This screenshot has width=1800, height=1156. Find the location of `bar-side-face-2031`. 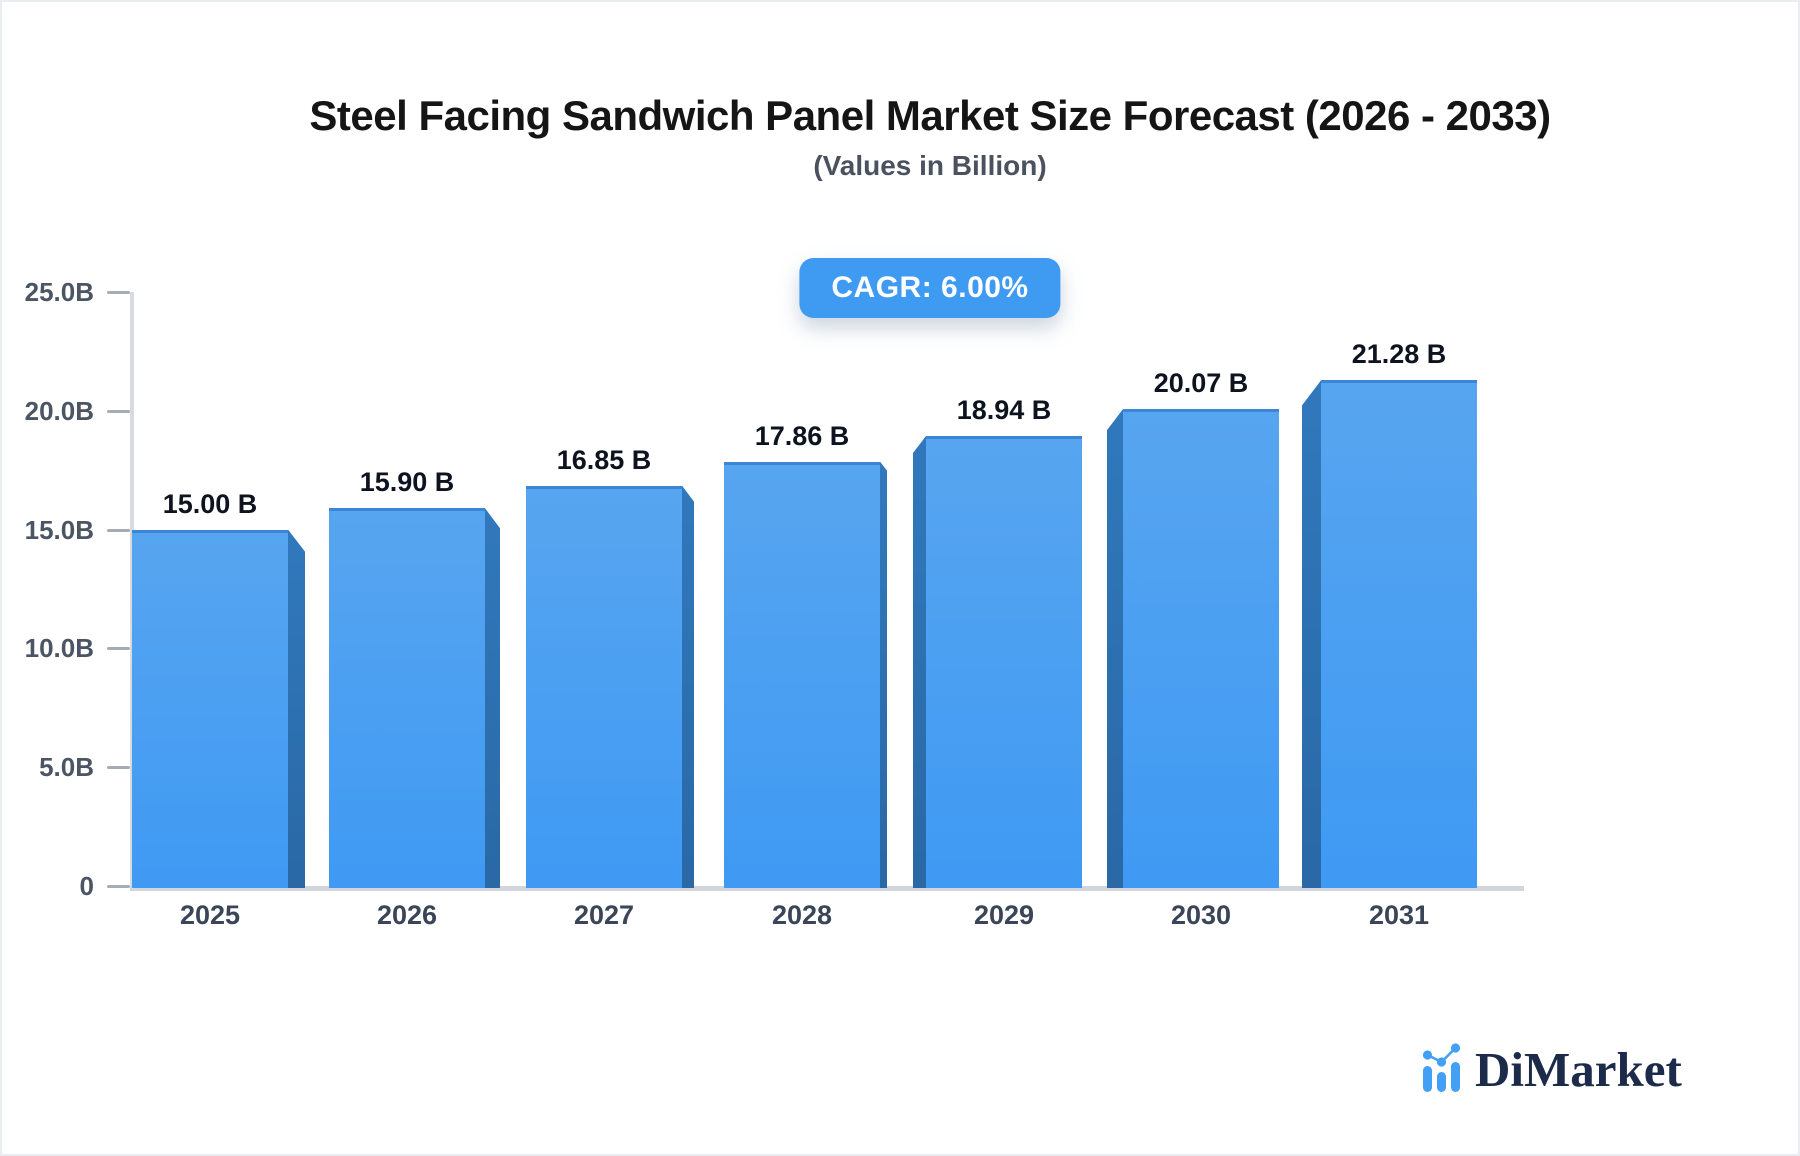

bar-side-face-2031 is located at coordinates (1311, 634).